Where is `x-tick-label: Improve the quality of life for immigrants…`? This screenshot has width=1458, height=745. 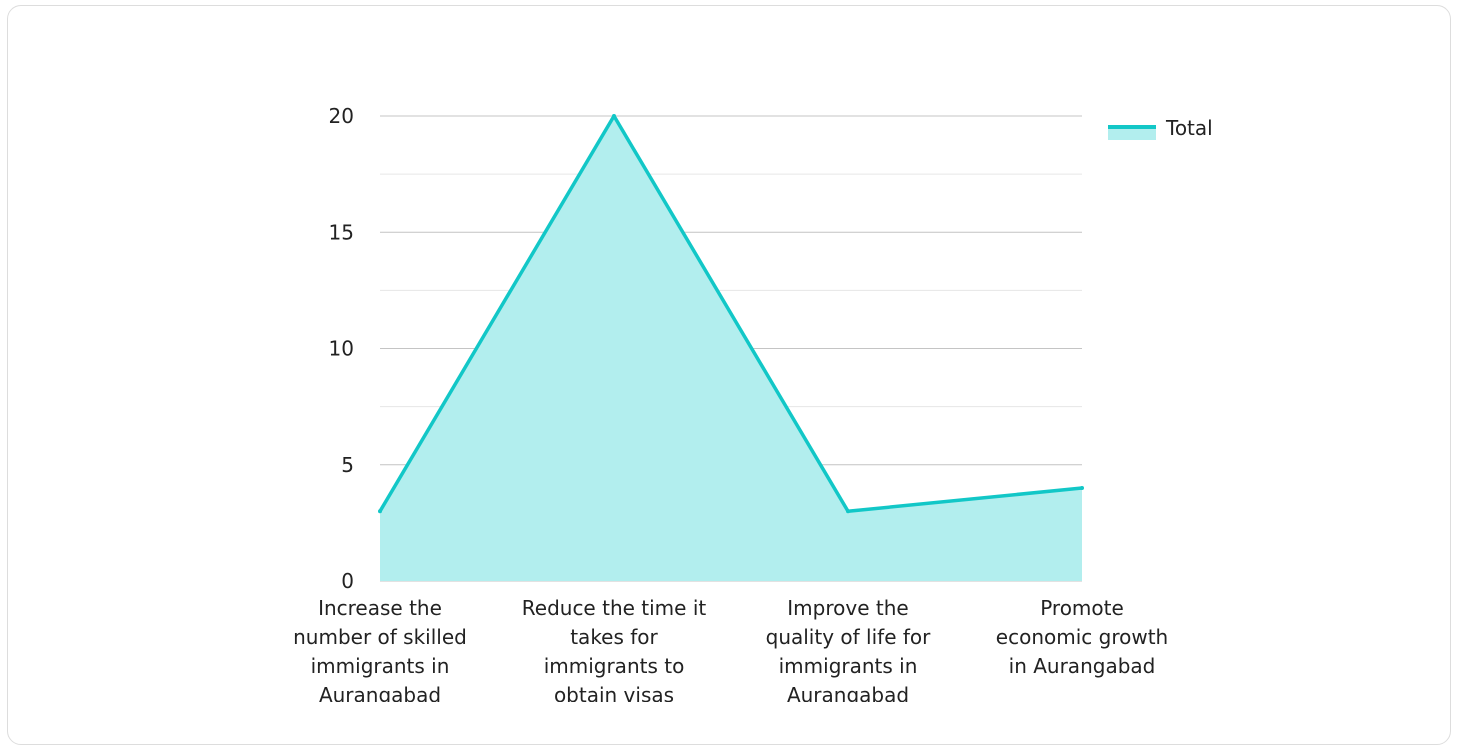
x-tick-label: Improve the quality of life for immigrants… is located at coordinates (849, 649).